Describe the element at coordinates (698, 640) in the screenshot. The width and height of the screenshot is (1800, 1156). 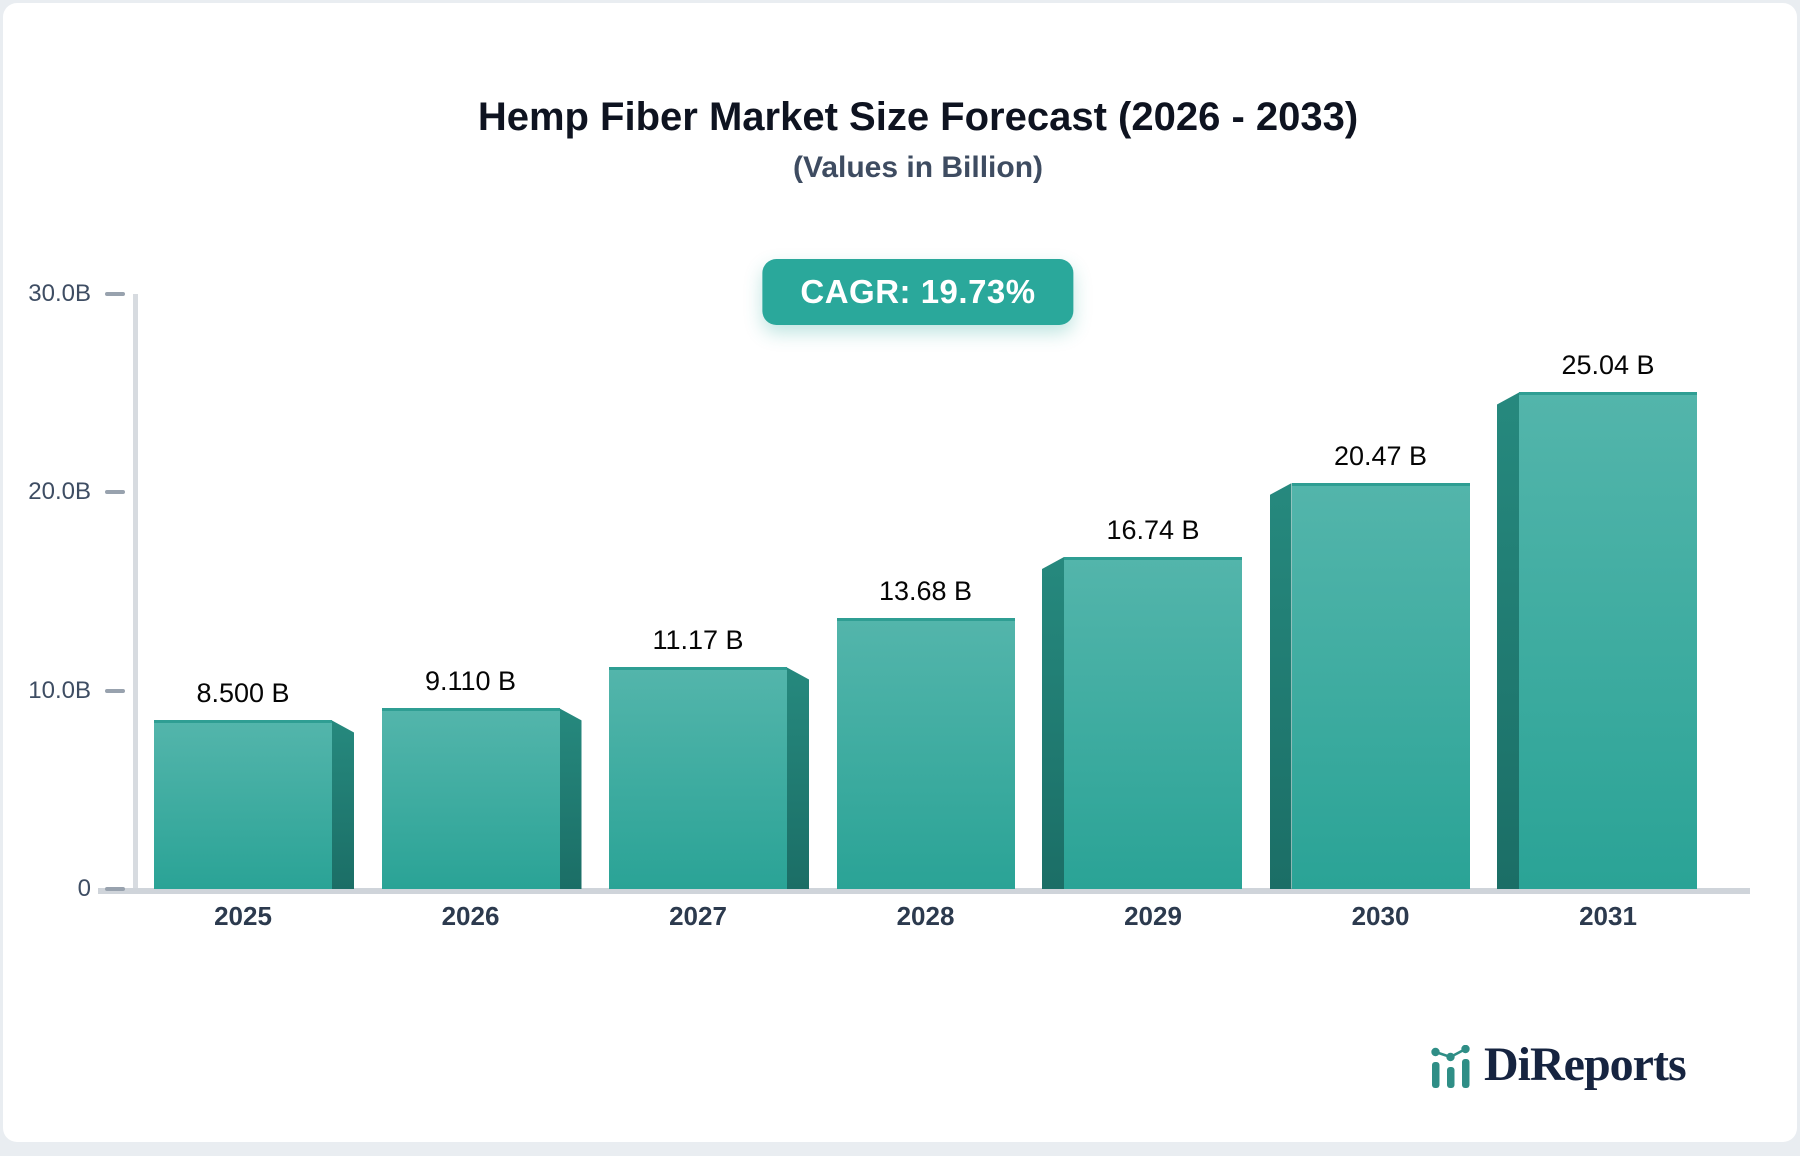
I see `bar-value-label: 11.17 B` at that location.